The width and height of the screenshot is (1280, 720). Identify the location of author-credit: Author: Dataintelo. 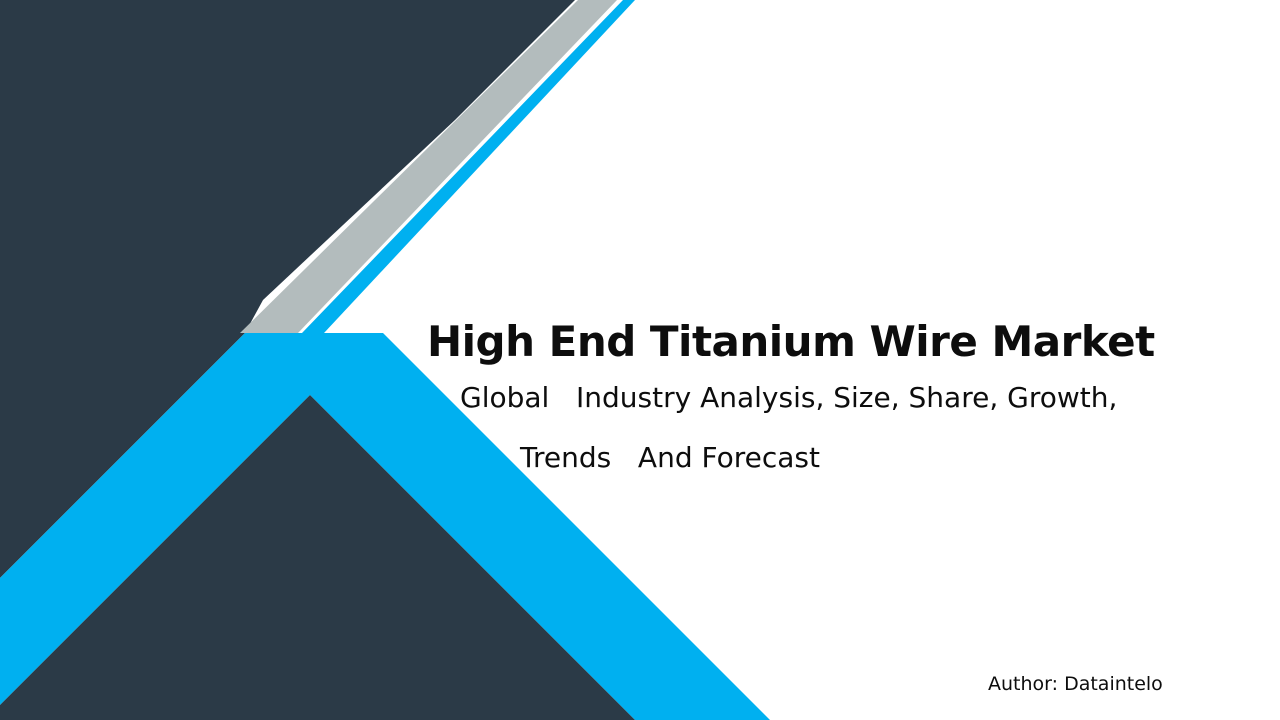
(1075, 684).